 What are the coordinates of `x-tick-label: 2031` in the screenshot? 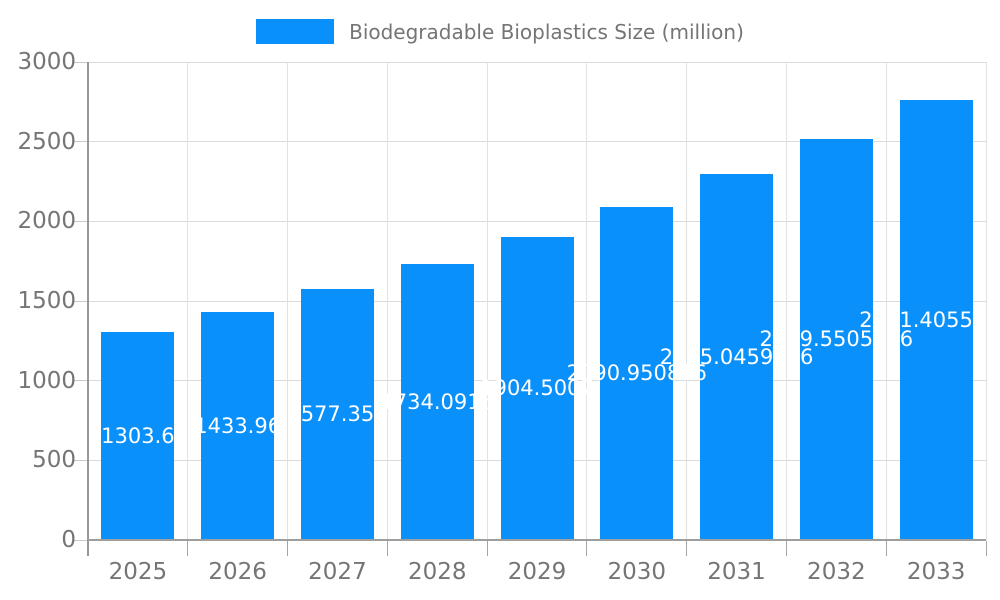 It's located at (736, 572).